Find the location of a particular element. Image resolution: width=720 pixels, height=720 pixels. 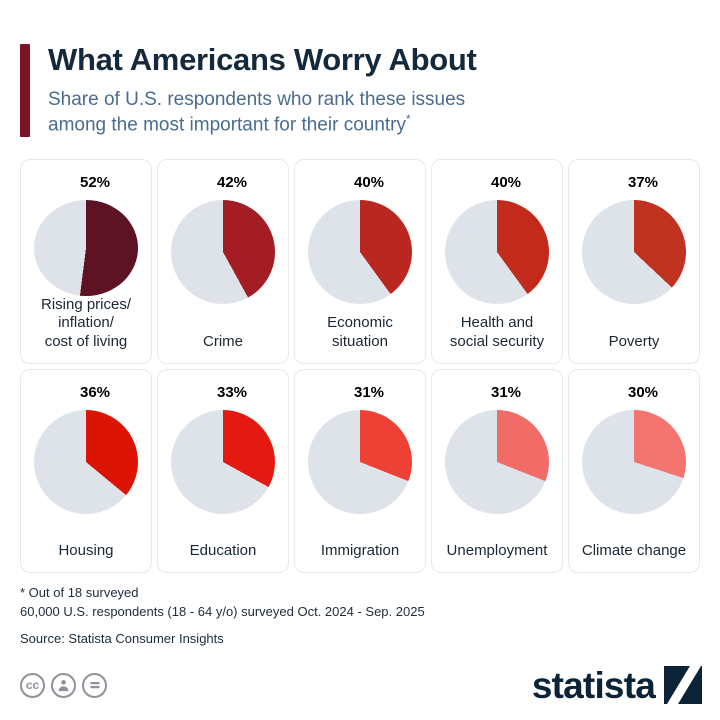

issue-label: Crime is located at coordinates (223, 341).